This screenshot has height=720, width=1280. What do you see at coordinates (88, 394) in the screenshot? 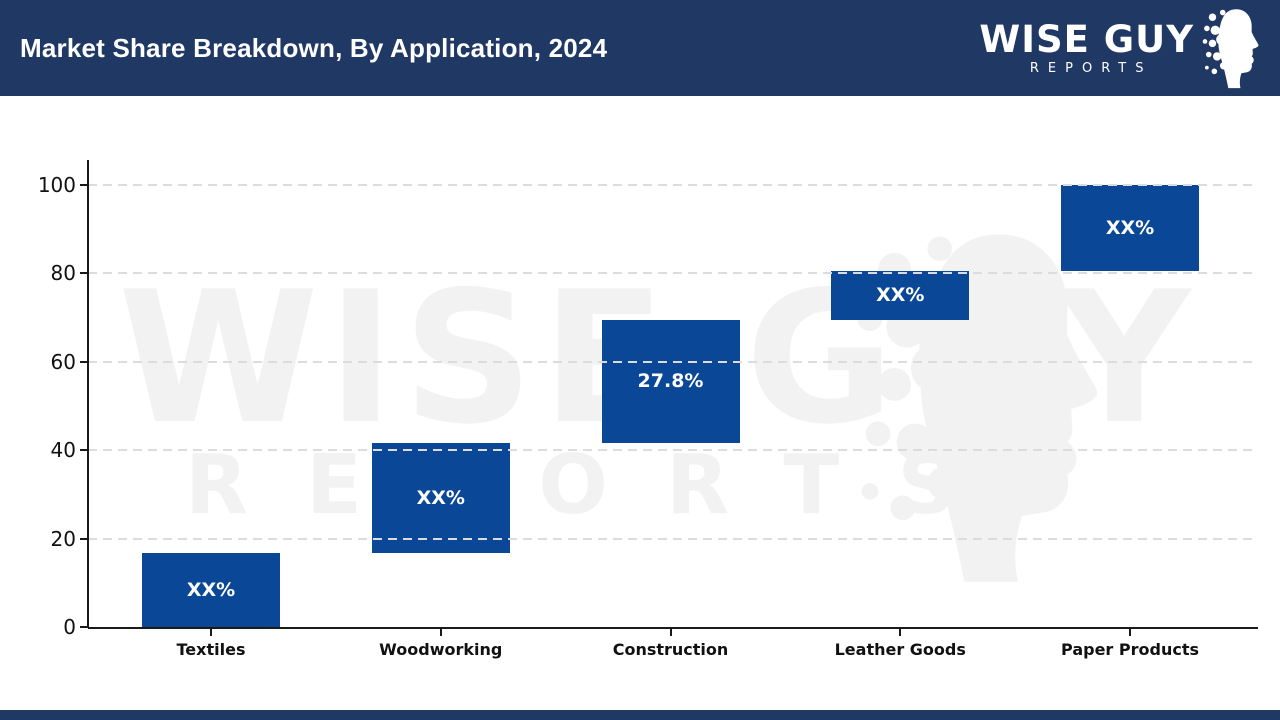
I see `y-axis-line` at bounding box center [88, 394].